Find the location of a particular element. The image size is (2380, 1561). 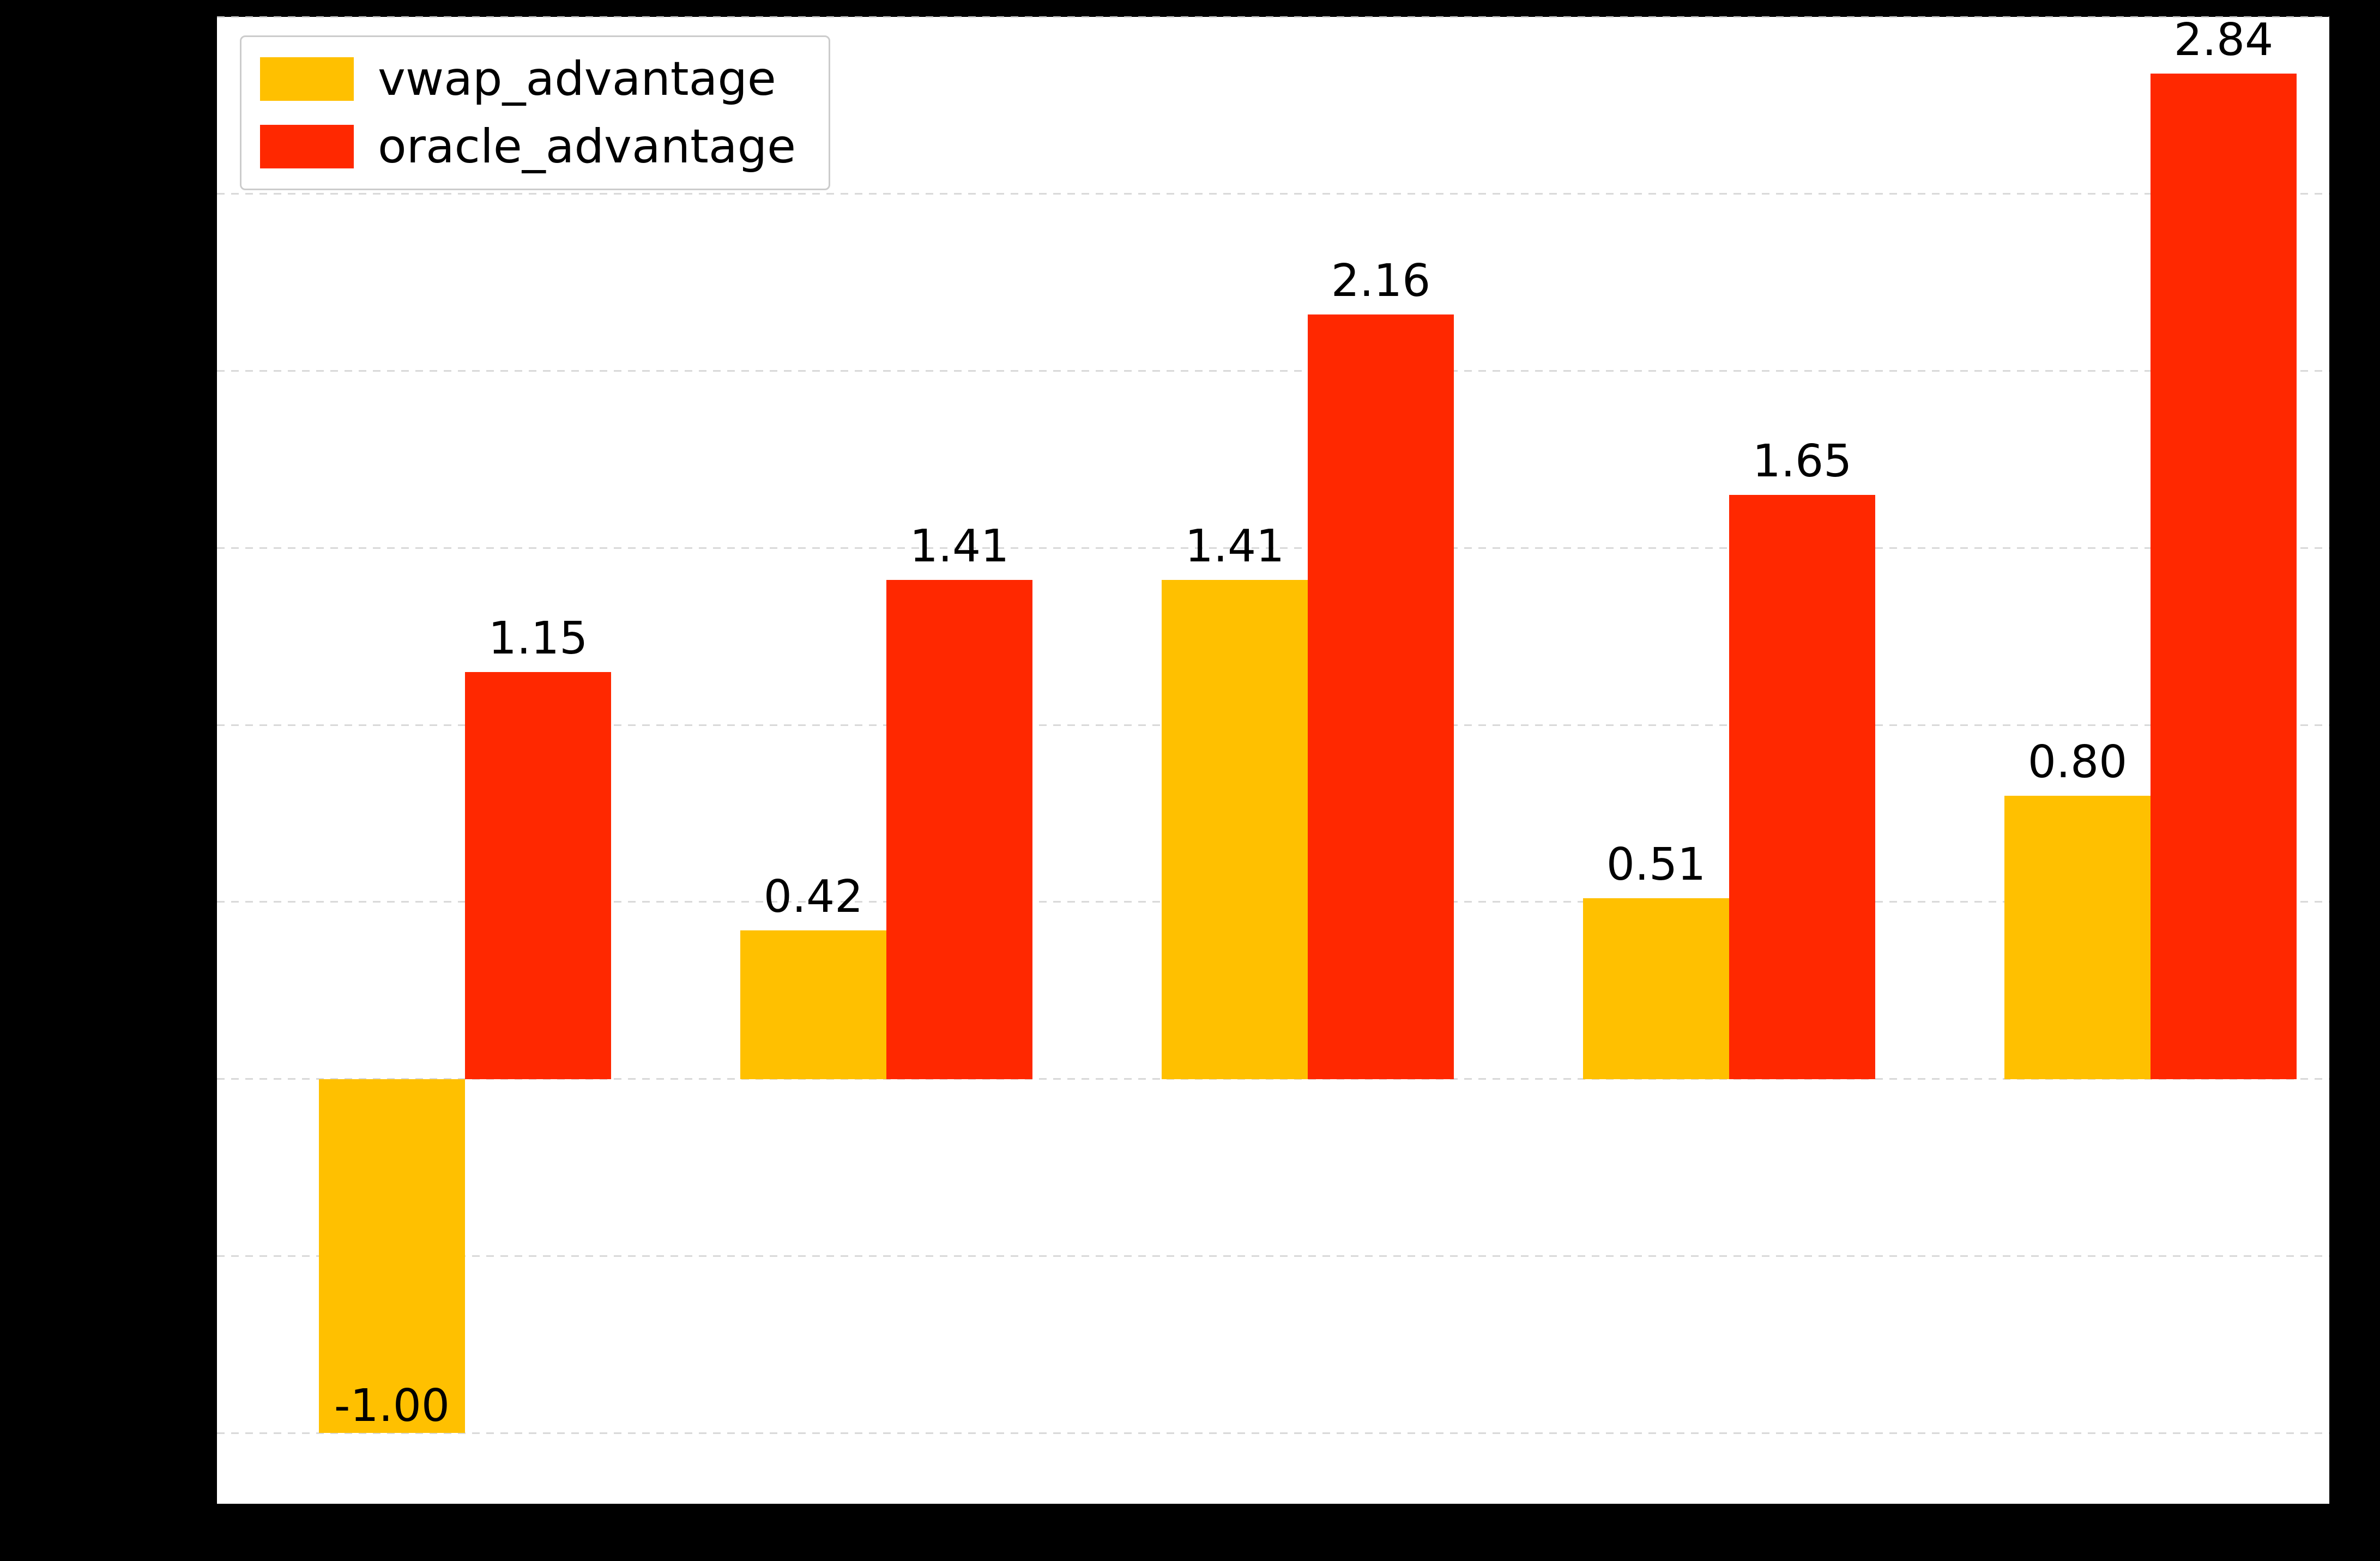

legend-item-oracle-advantage: oracle_advantage is located at coordinates (528, 146).